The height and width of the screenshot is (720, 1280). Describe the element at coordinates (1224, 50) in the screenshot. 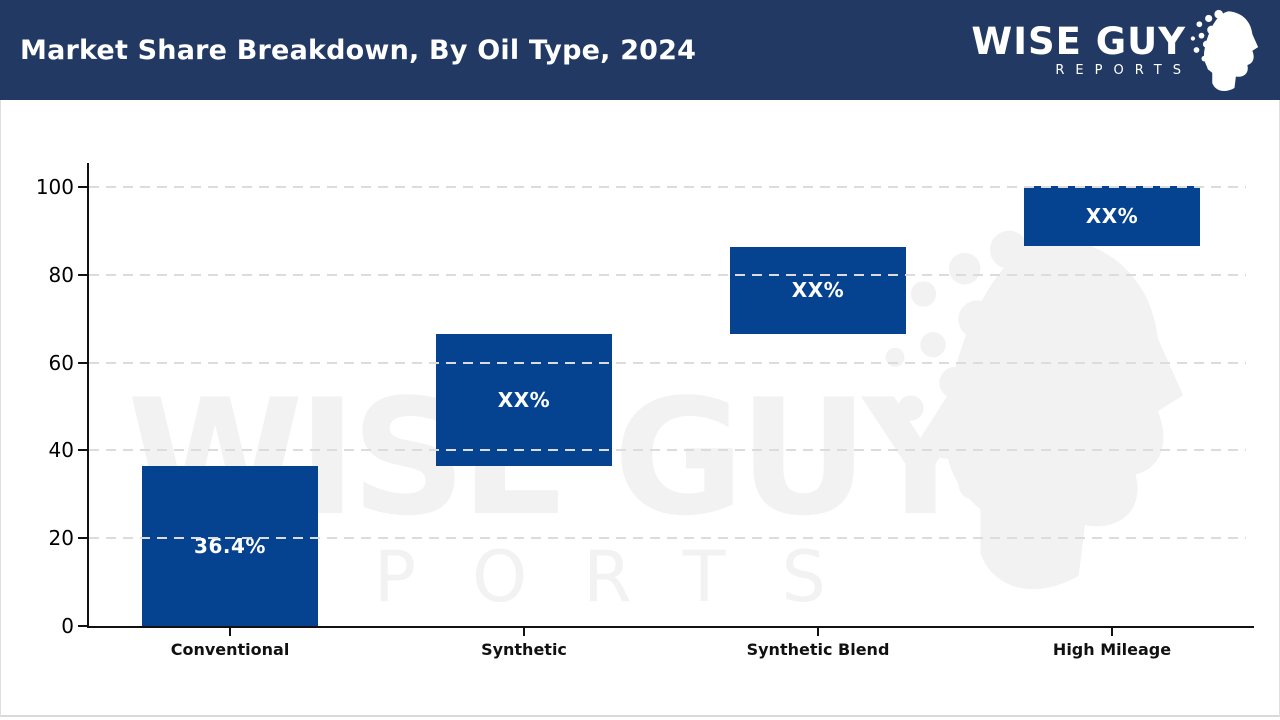

I see `dotted-head-profile-icon` at that location.